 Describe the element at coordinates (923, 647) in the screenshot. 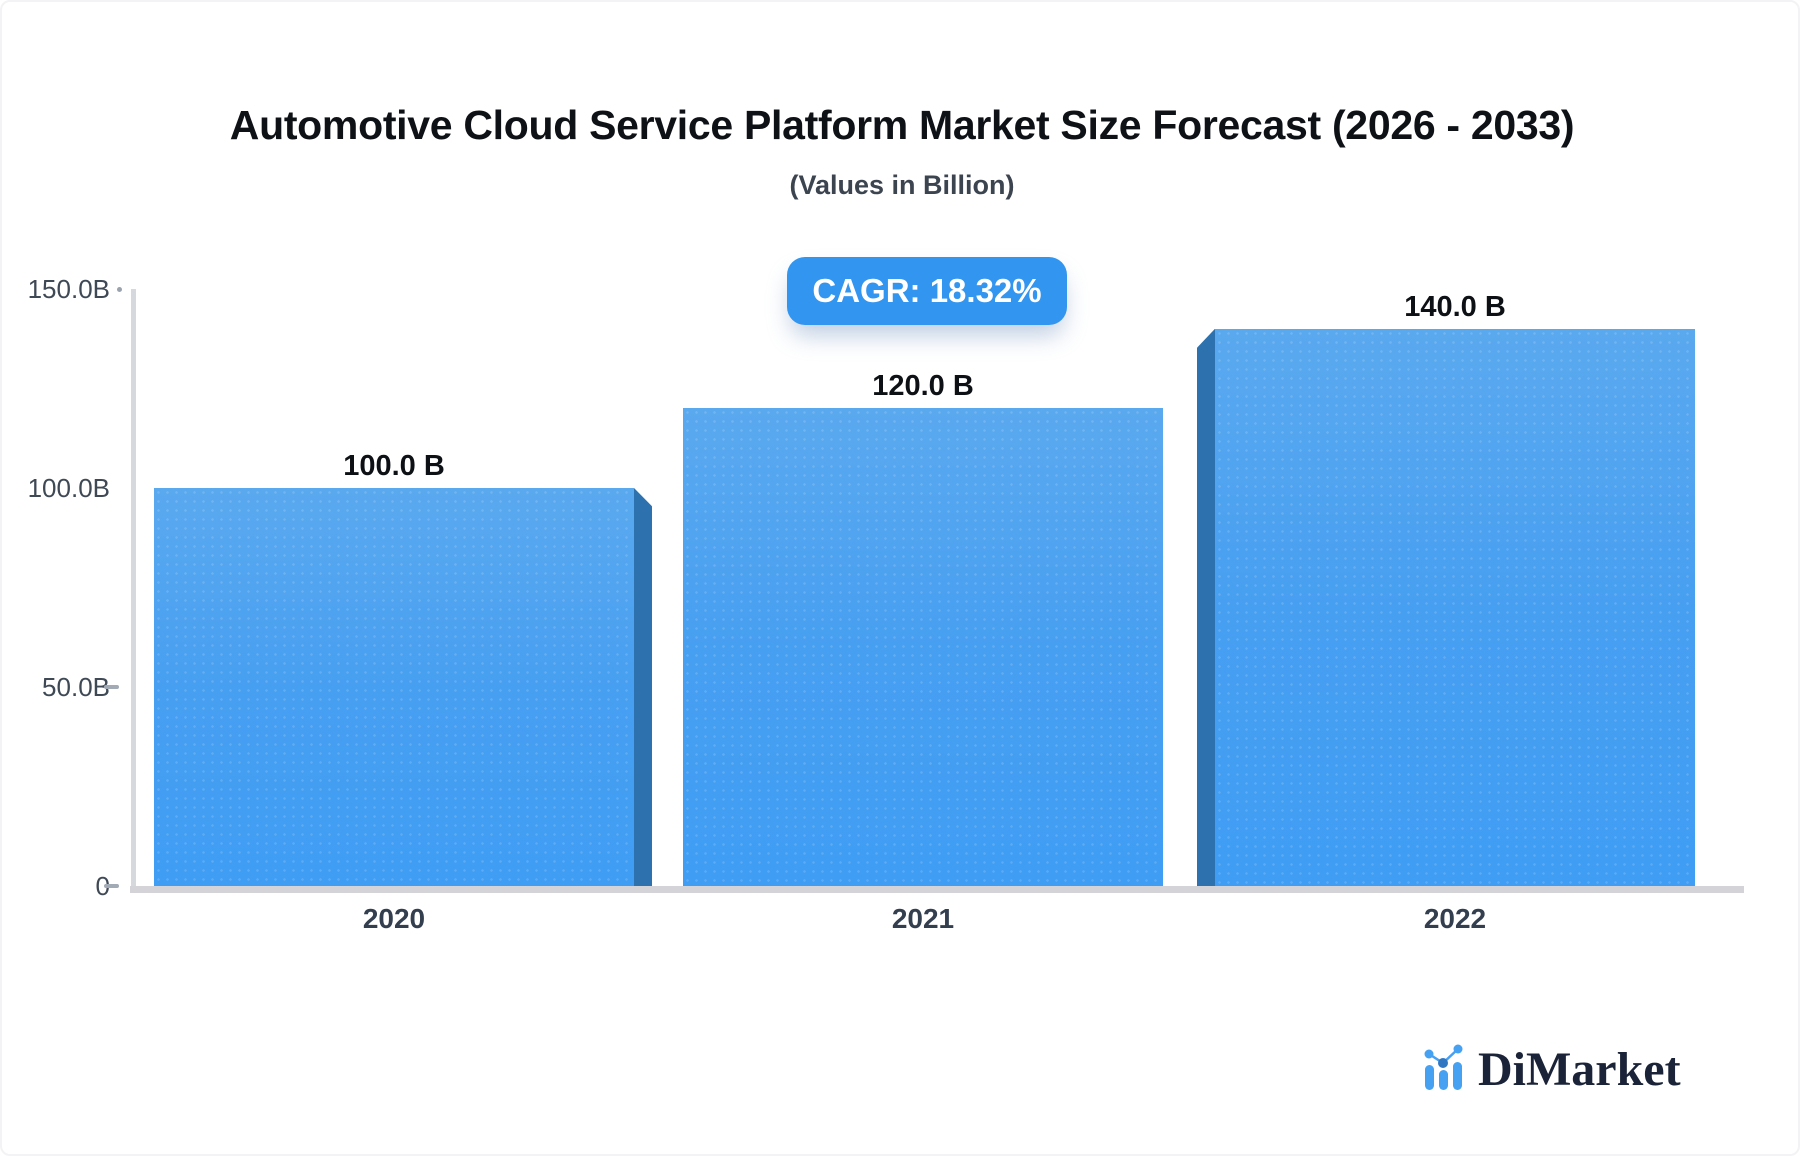

I see `bar-2021` at that location.